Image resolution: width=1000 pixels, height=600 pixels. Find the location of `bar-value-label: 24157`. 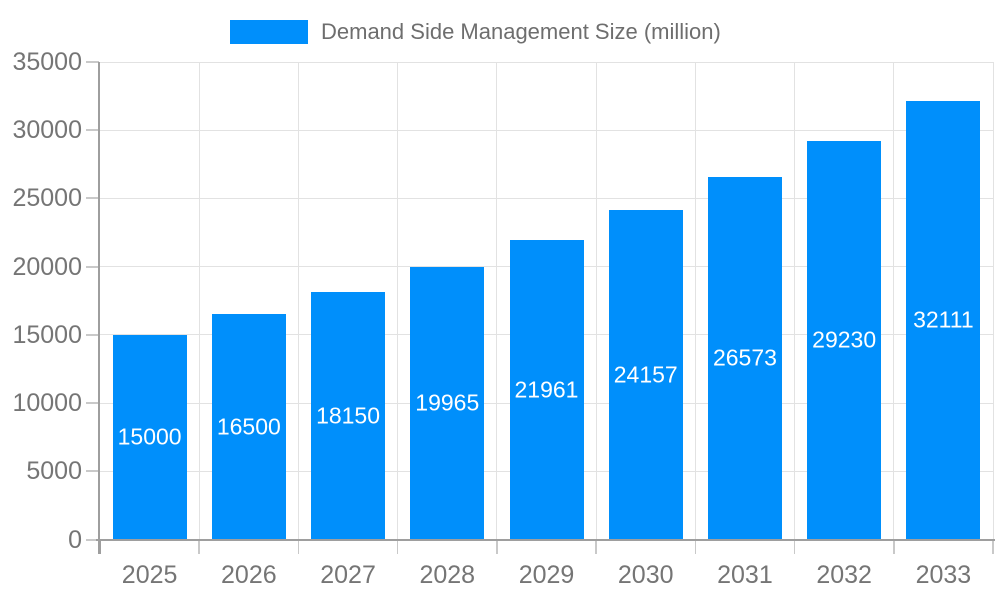

bar-value-label: 24157 is located at coordinates (645, 374).